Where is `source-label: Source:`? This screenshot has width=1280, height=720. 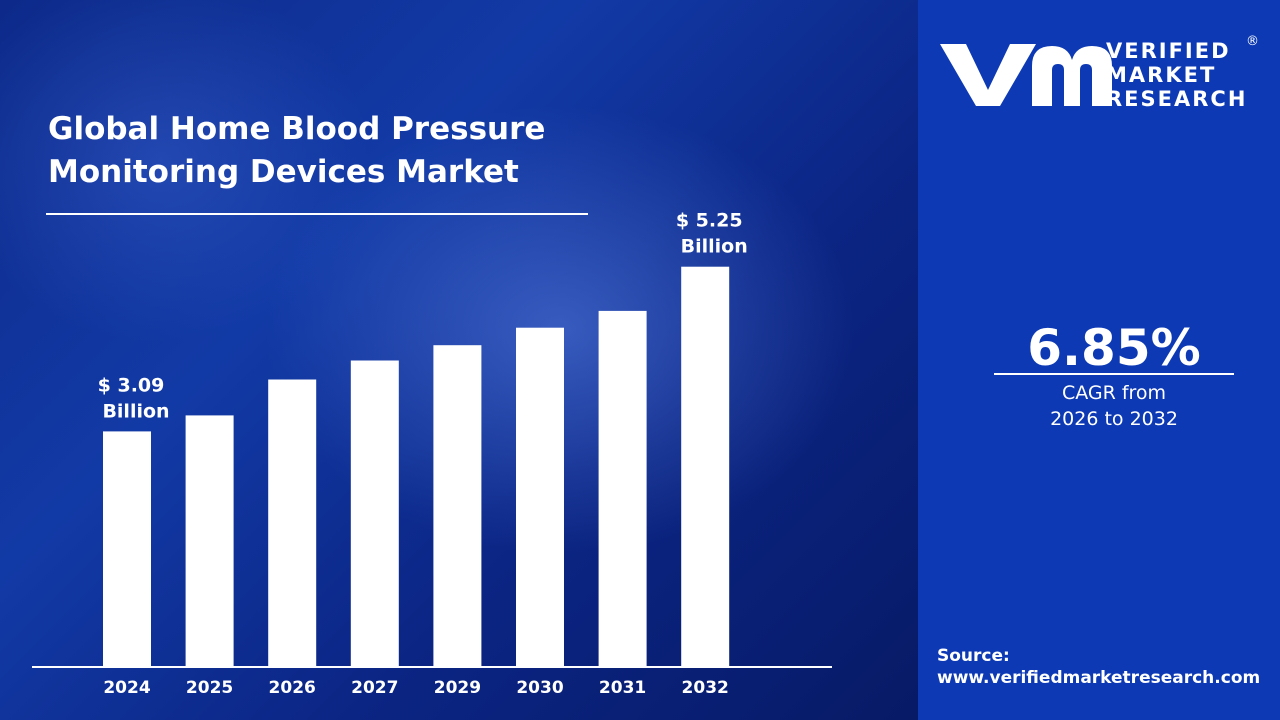 source-label: Source: is located at coordinates (973, 656).